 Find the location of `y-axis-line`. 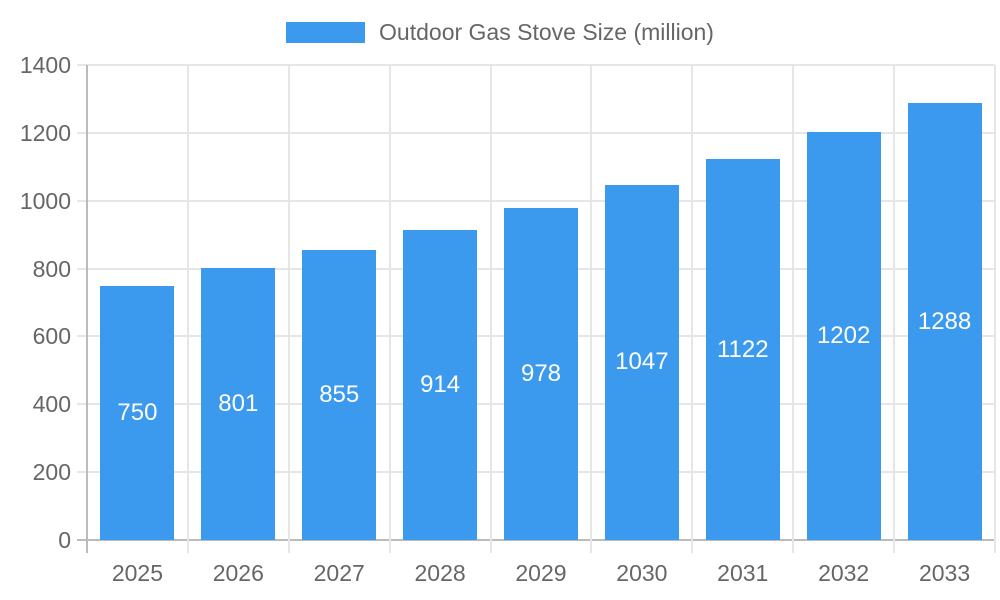

y-axis-line is located at coordinates (87, 309).